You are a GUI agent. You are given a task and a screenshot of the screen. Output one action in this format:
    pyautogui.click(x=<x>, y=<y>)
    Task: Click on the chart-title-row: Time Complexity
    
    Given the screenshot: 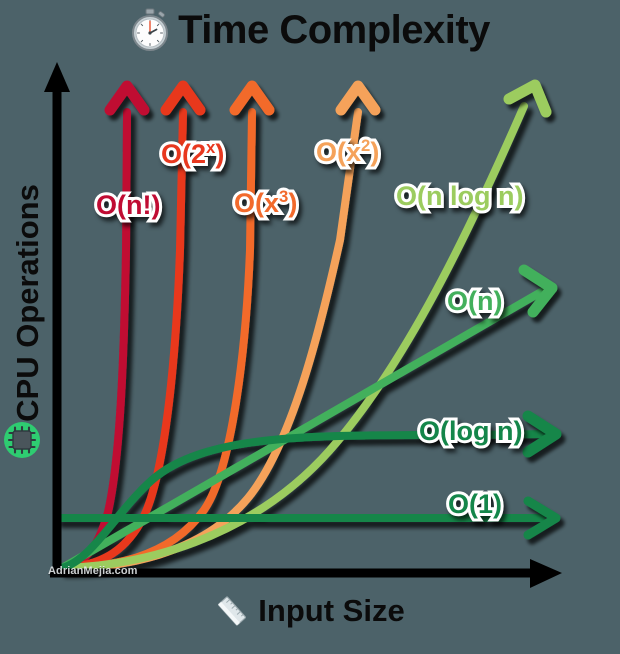 What is the action you would take?
    pyautogui.click(x=310, y=30)
    